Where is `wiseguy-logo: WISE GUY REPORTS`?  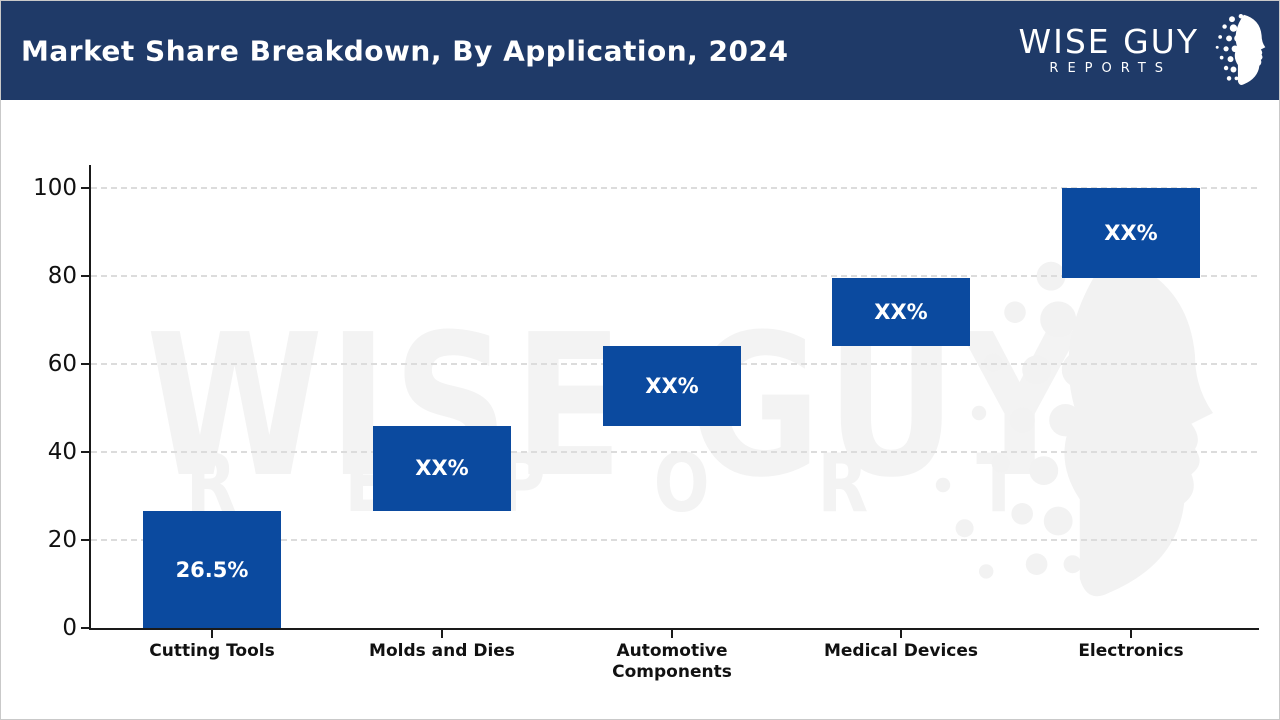
wiseguy-logo: WISE GUY REPORTS is located at coordinates (1143, 51).